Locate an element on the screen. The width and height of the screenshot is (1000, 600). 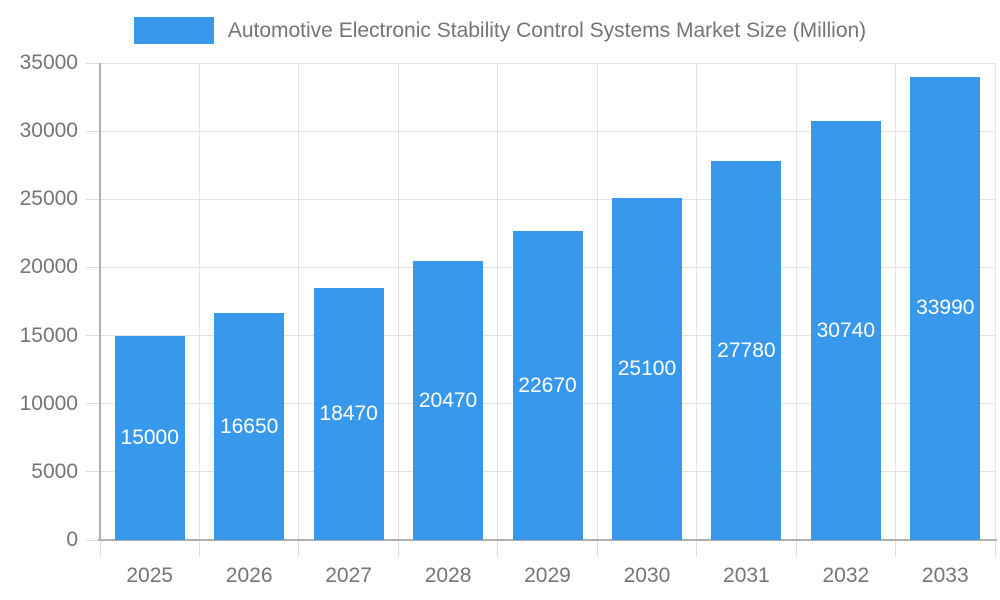
bar-2026 is located at coordinates (249, 426).